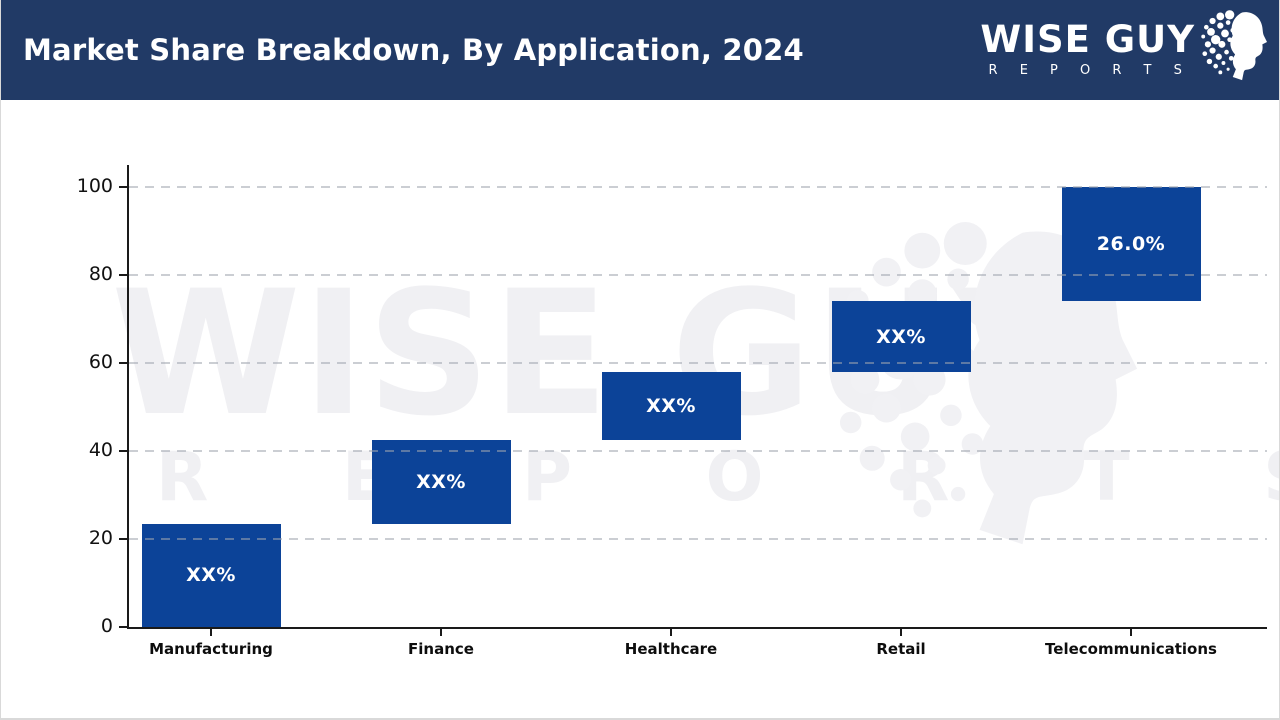  I want to click on bar-retail: XX%, so click(901, 336).